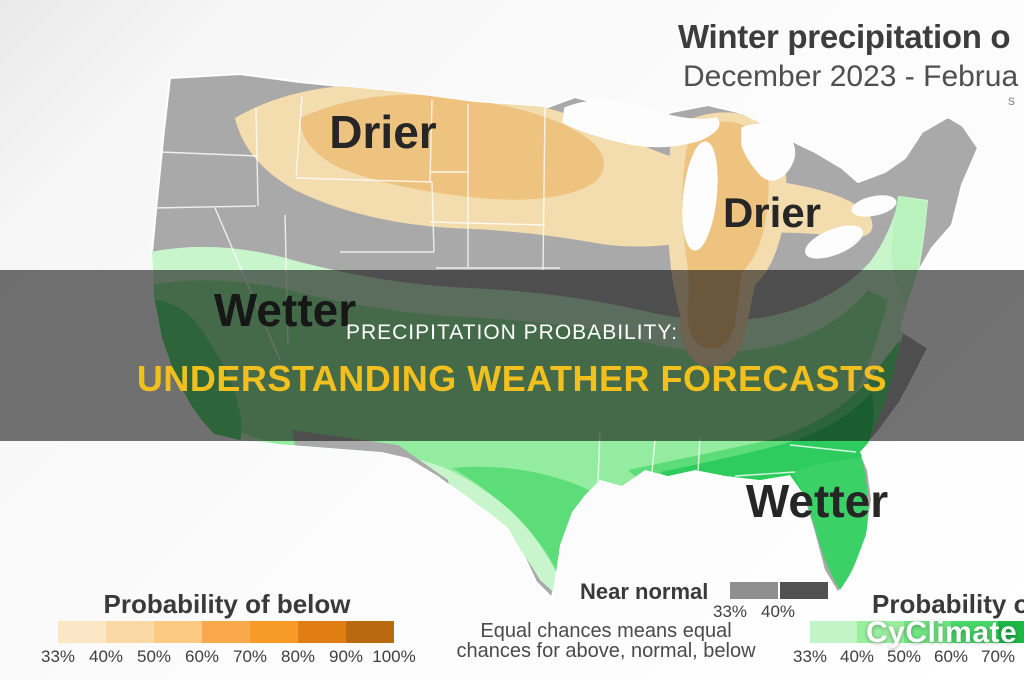 The image size is (1024, 680). Describe the element at coordinates (298, 656) in the screenshot. I see `legend-below-tick-80%: 80%` at that location.